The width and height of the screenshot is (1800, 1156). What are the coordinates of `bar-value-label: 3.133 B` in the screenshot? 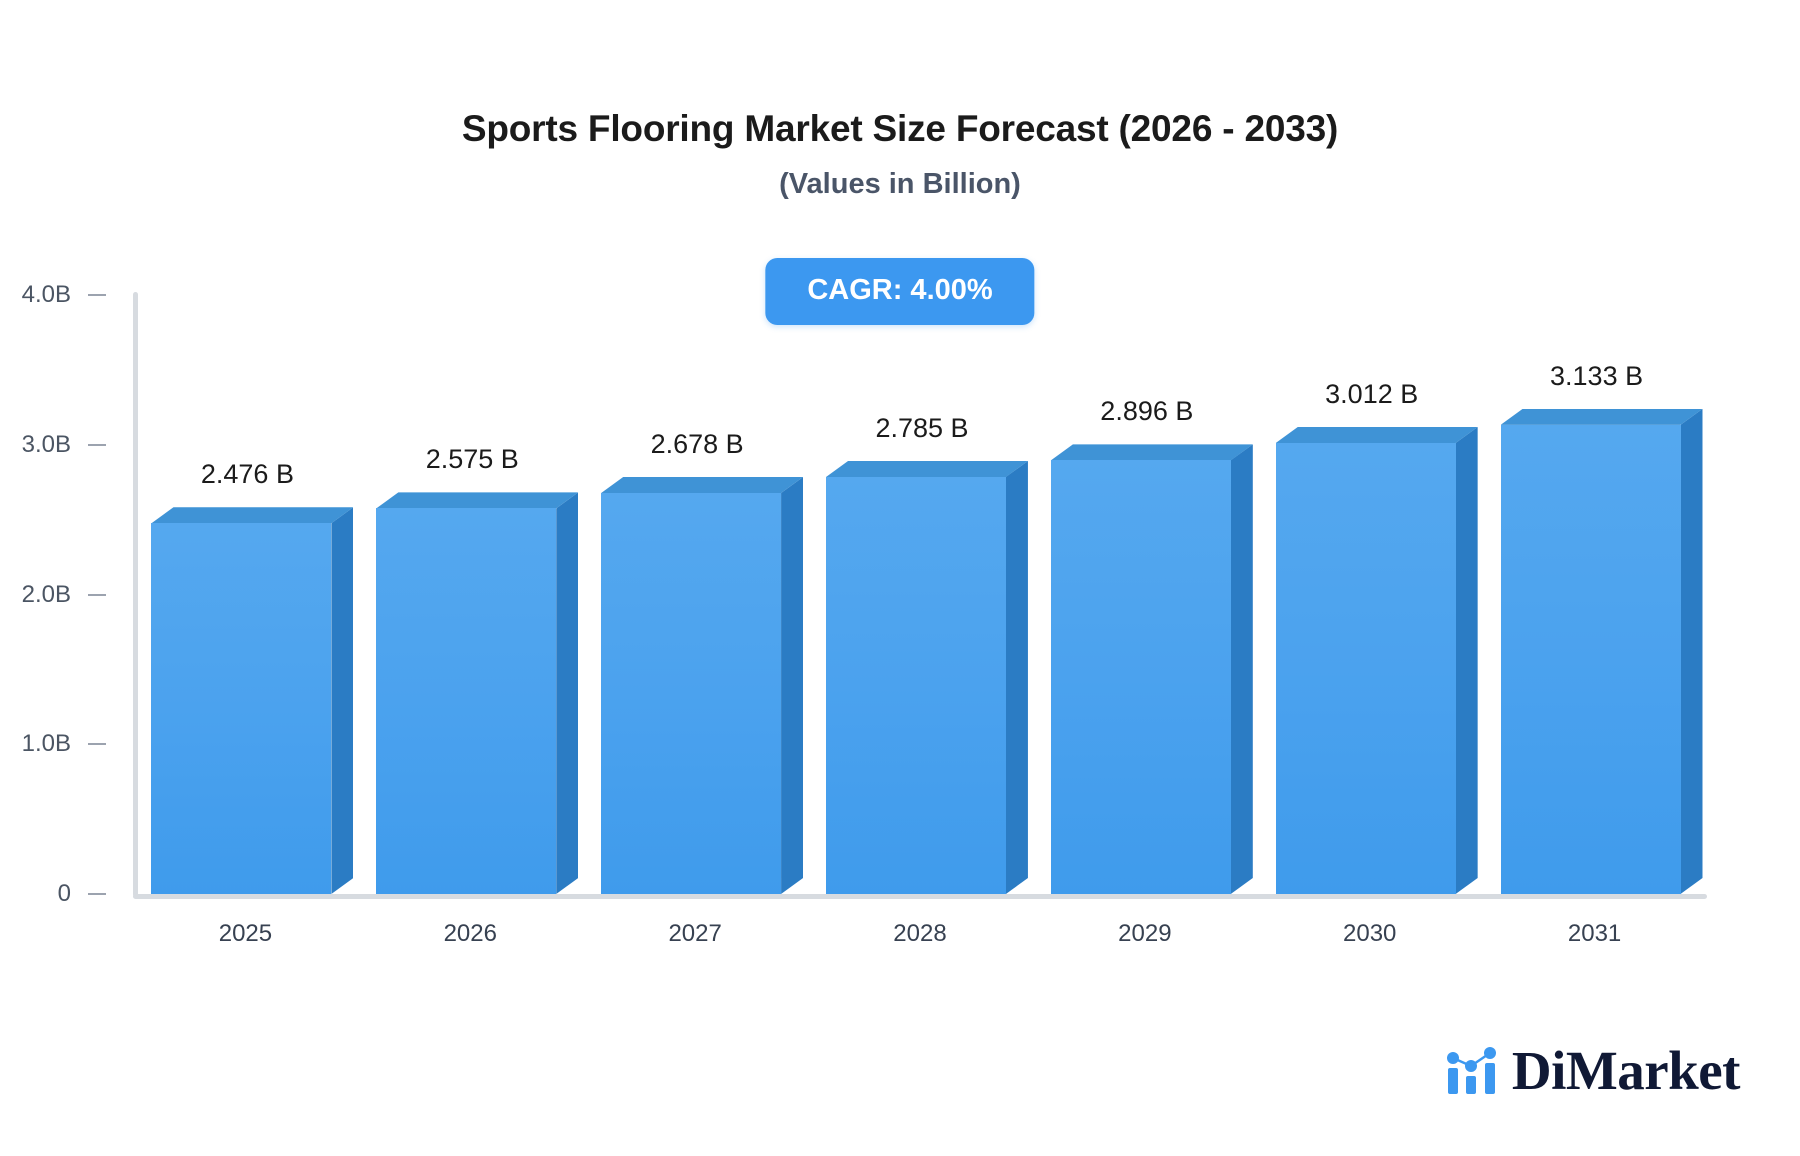 It's located at (1597, 375).